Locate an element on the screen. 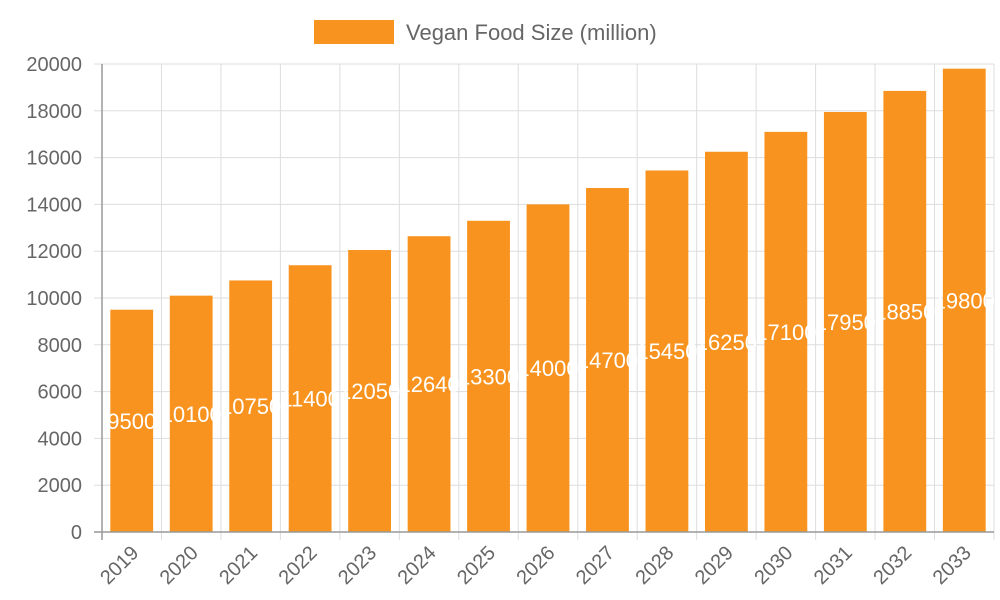  y-tick-label: 6000 is located at coordinates (60, 393).